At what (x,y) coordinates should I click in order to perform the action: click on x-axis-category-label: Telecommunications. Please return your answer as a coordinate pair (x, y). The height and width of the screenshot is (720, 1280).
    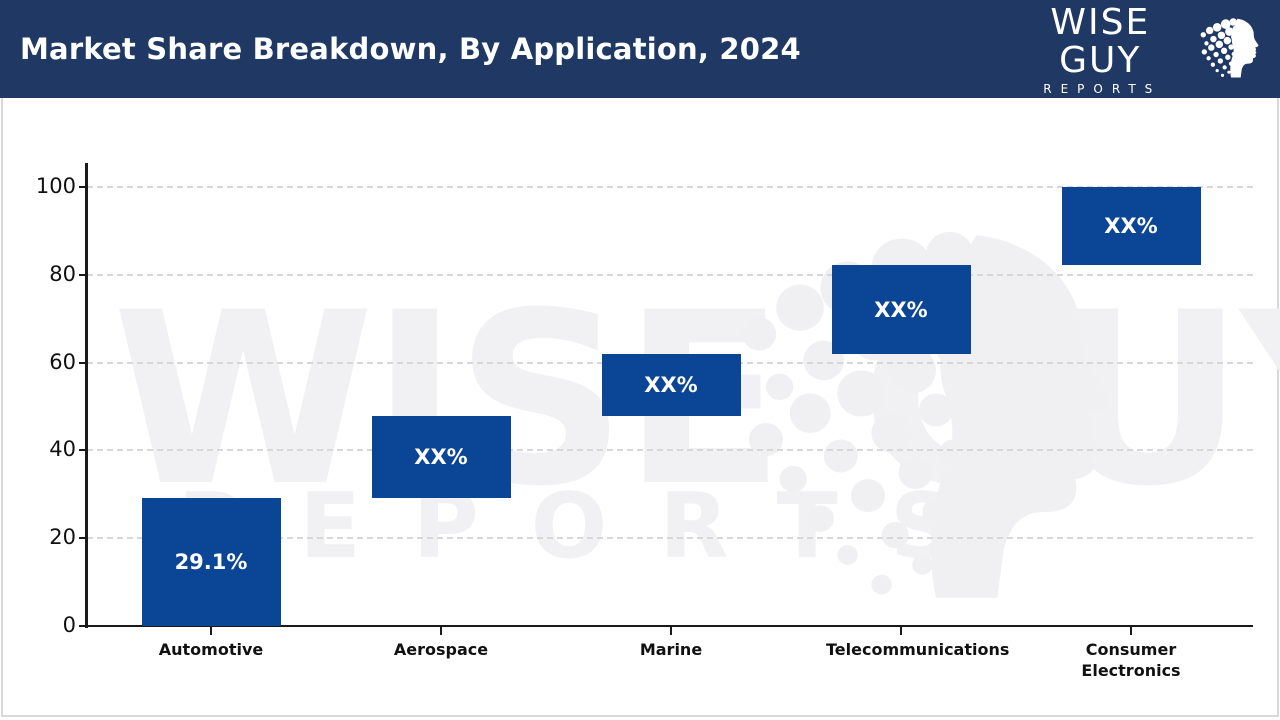
    Looking at the image, I should click on (918, 649).